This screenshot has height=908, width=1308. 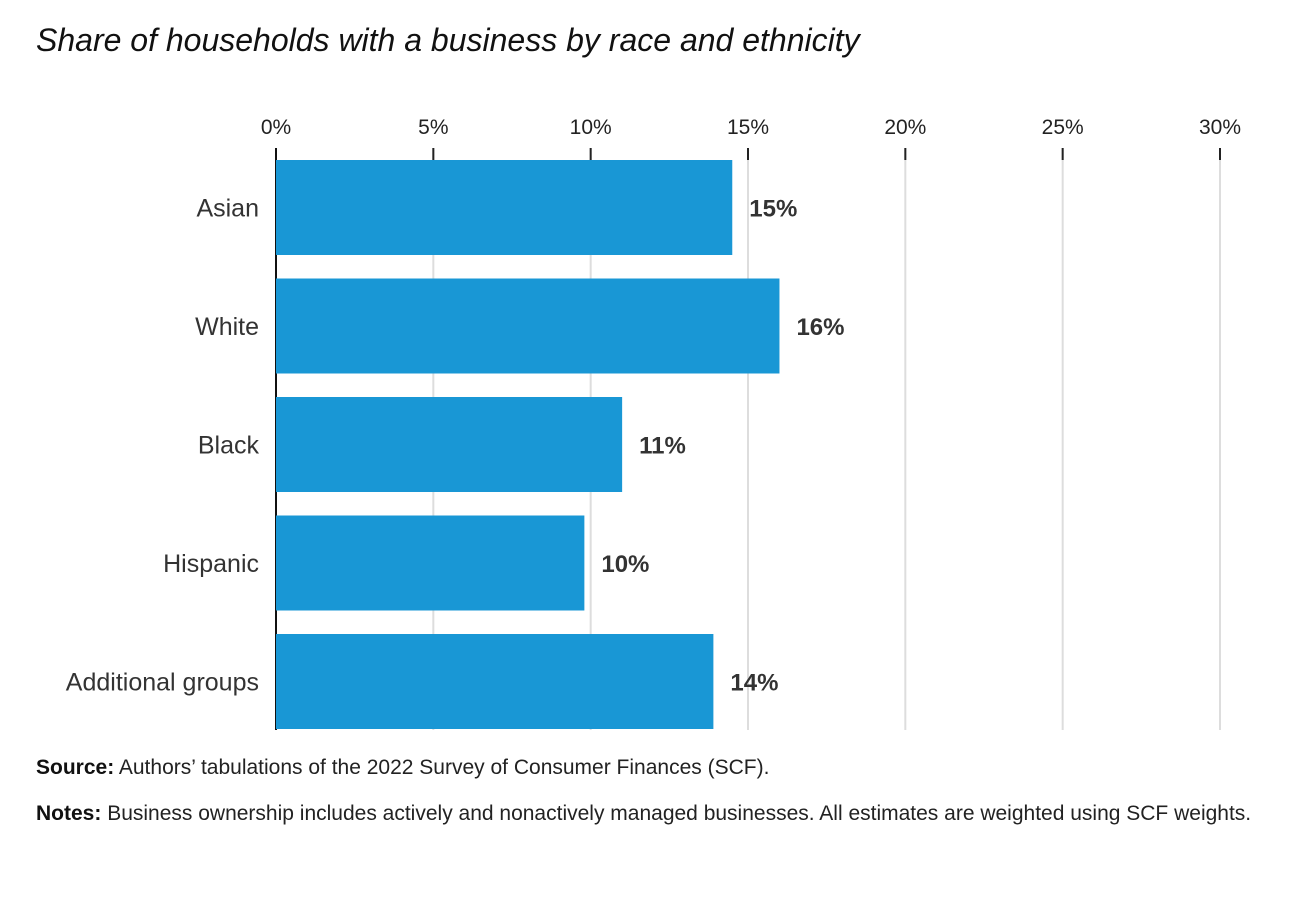 What do you see at coordinates (75, 767) in the screenshot?
I see `source-label: Source:` at bounding box center [75, 767].